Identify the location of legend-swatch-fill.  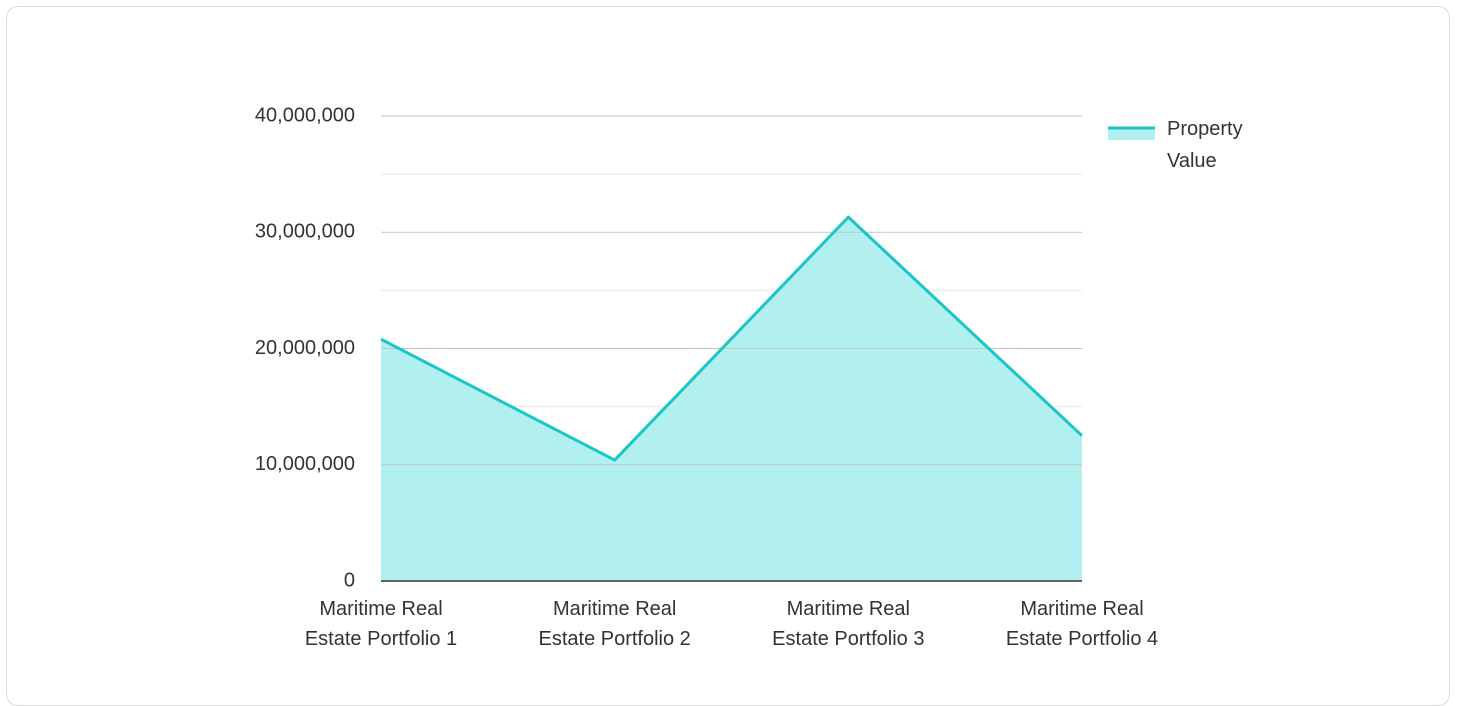
(1131, 134).